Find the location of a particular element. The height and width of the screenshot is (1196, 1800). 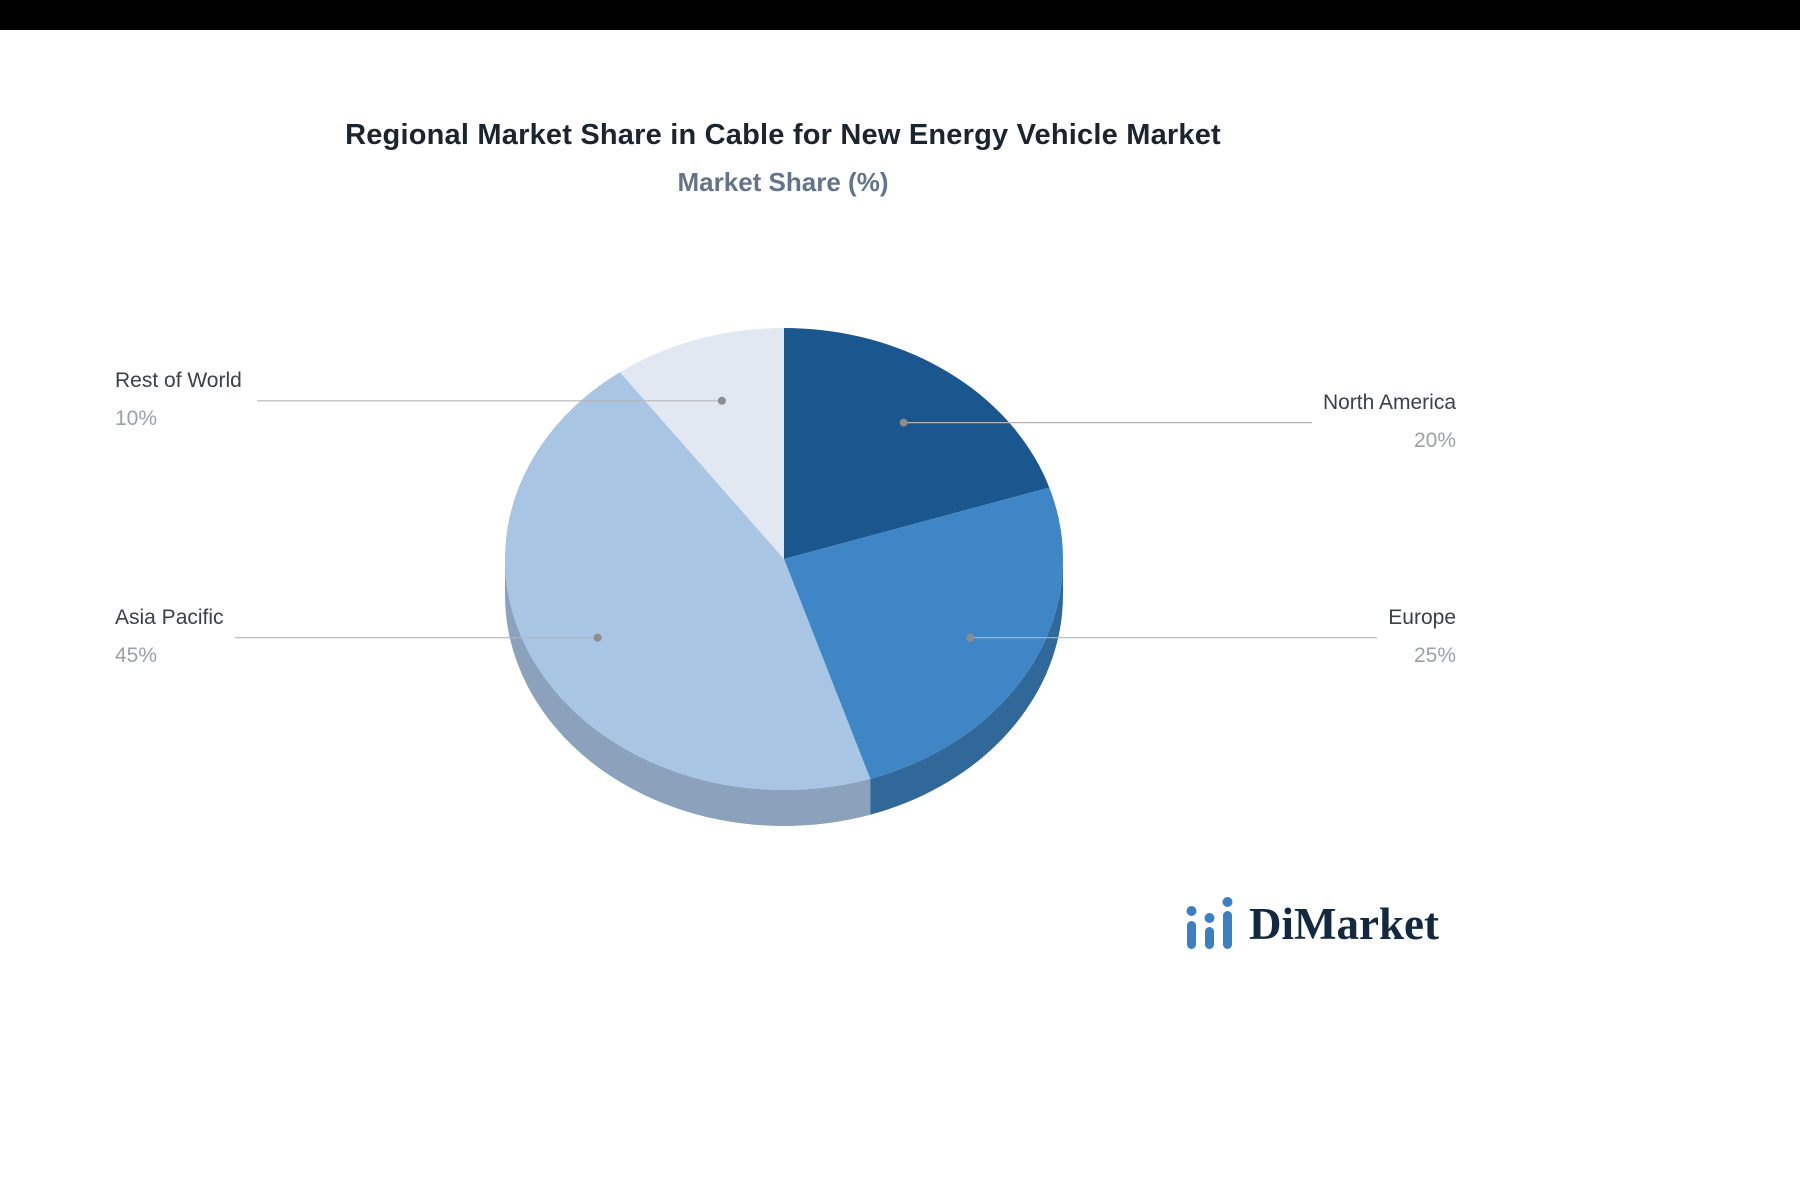

top-bar is located at coordinates (900, 15).